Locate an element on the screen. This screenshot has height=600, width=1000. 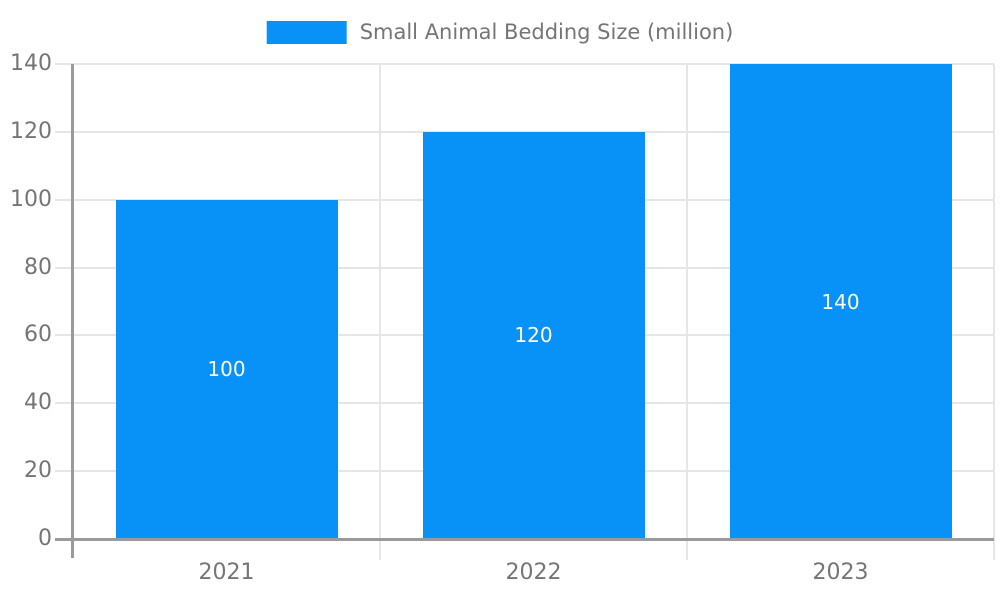
y-axis-label: 120 is located at coordinates (31, 131).